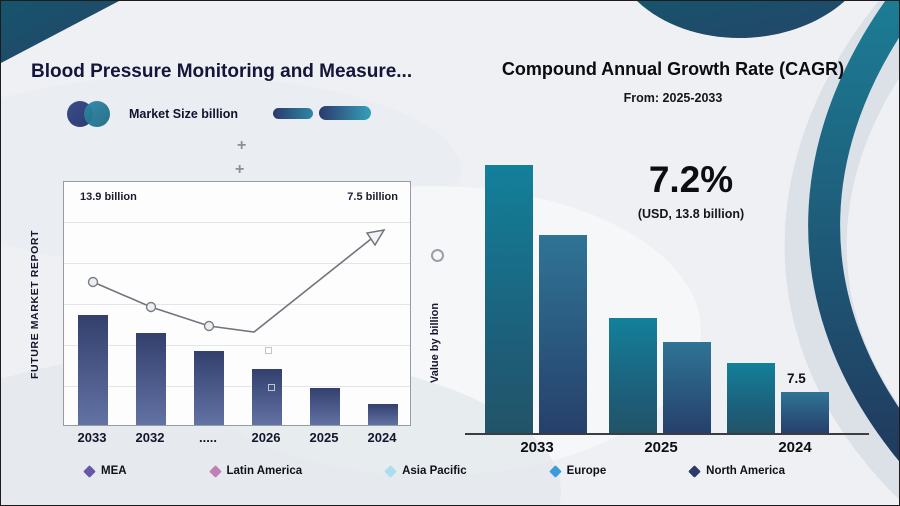 The height and width of the screenshot is (506, 900). What do you see at coordinates (673, 98) in the screenshot?
I see `right-chart-subtitle: From: 2025-2033` at bounding box center [673, 98].